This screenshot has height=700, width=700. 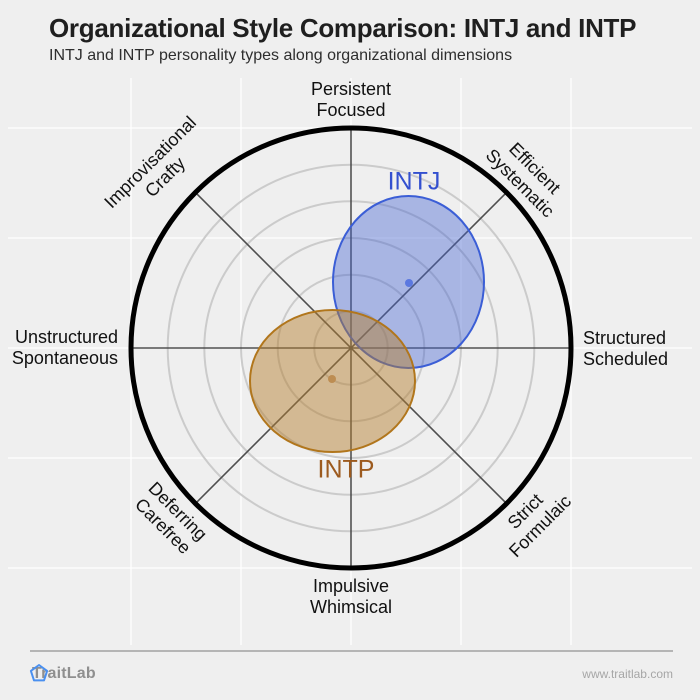 What do you see at coordinates (351, 607) in the screenshot?
I see `axis-label-line: Whimsical` at bounding box center [351, 607].